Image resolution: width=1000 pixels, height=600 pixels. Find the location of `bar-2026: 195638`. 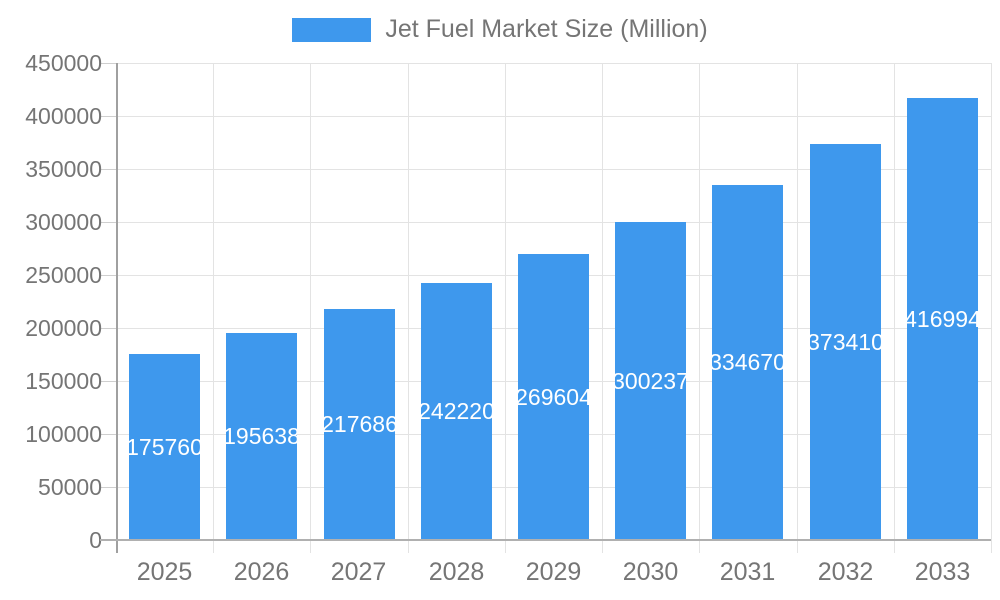

bar-2026: 195638 is located at coordinates (261, 436).